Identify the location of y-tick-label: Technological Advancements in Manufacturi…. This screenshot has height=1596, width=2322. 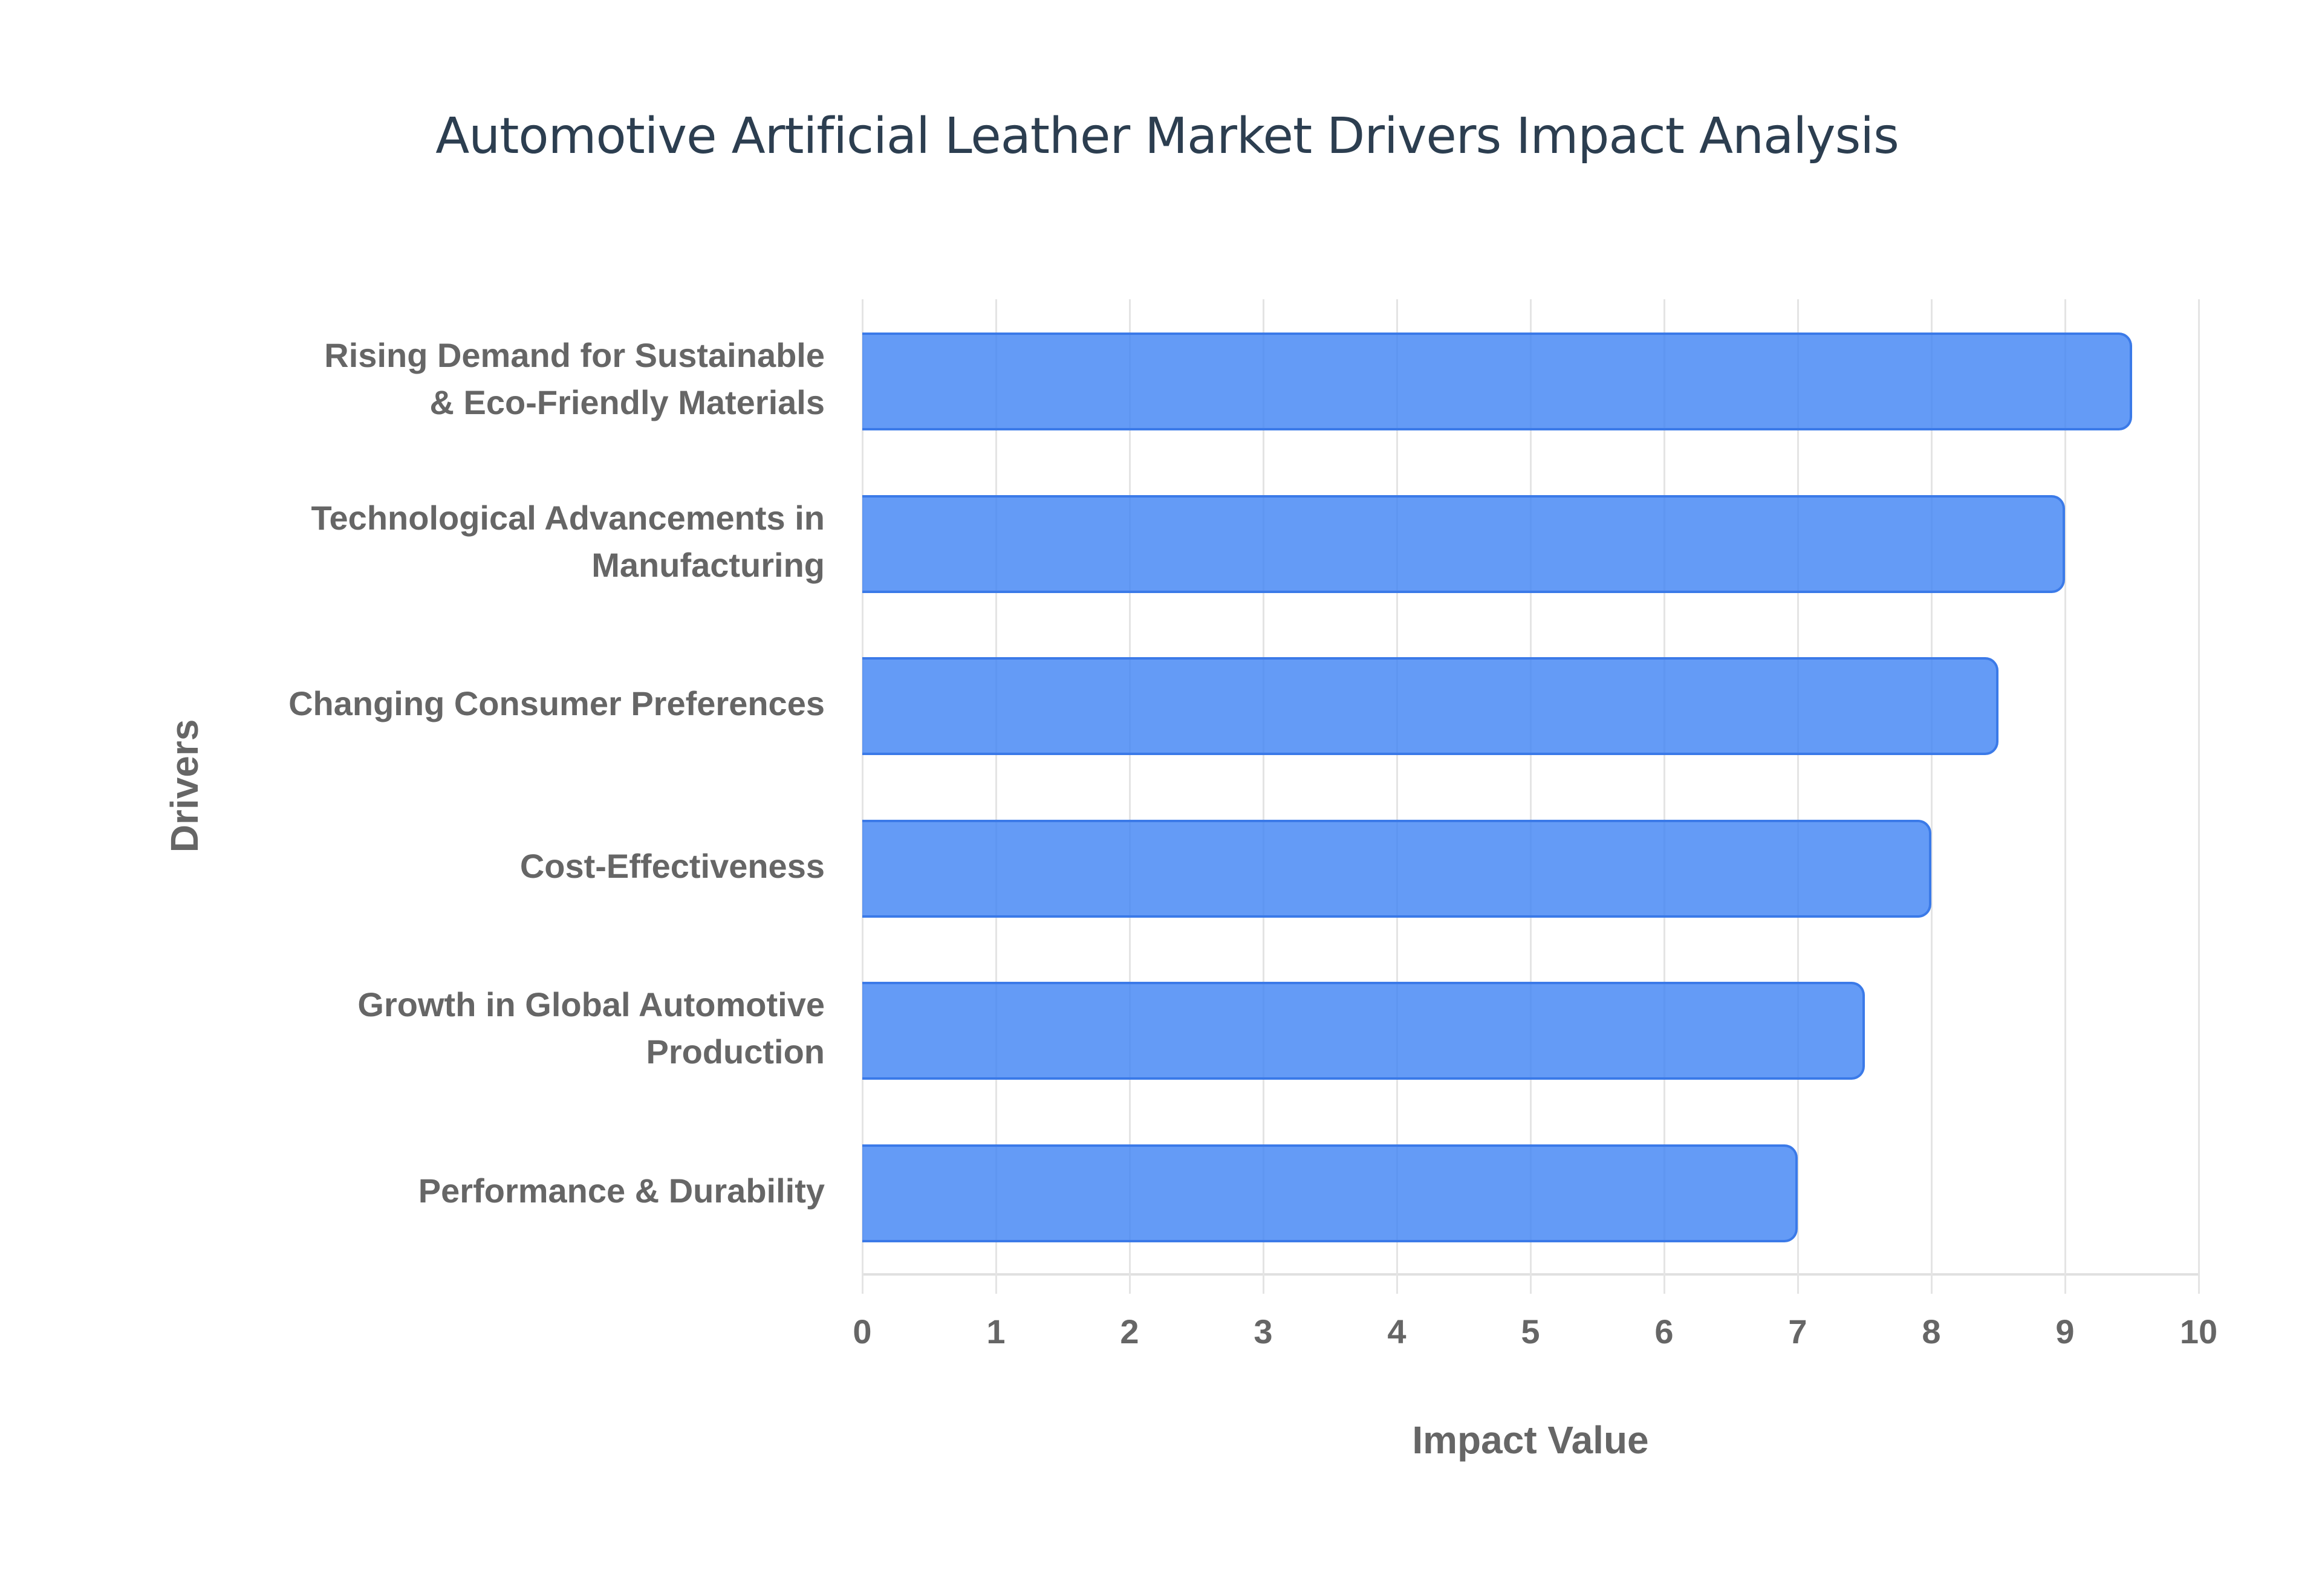
(493, 542).